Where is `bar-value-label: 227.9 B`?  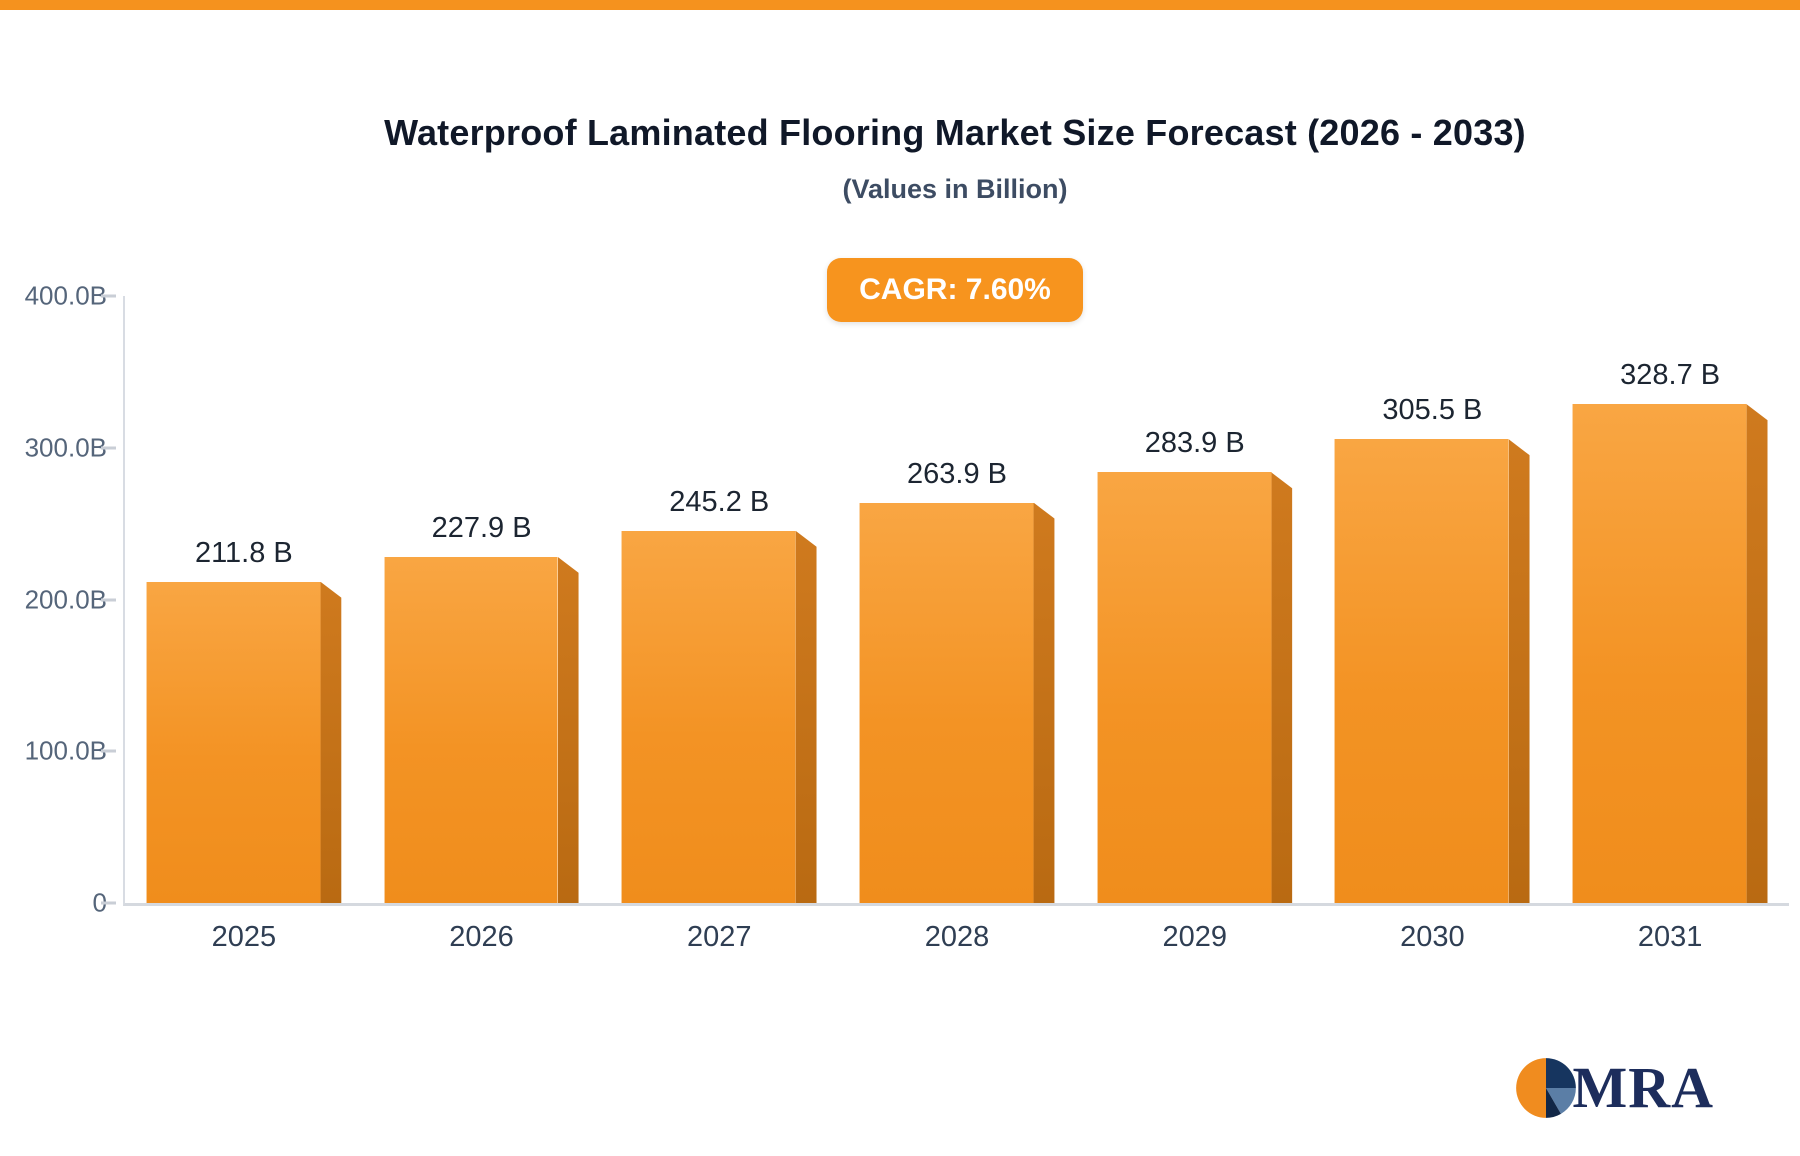
bar-value-label: 227.9 B is located at coordinates (481, 528).